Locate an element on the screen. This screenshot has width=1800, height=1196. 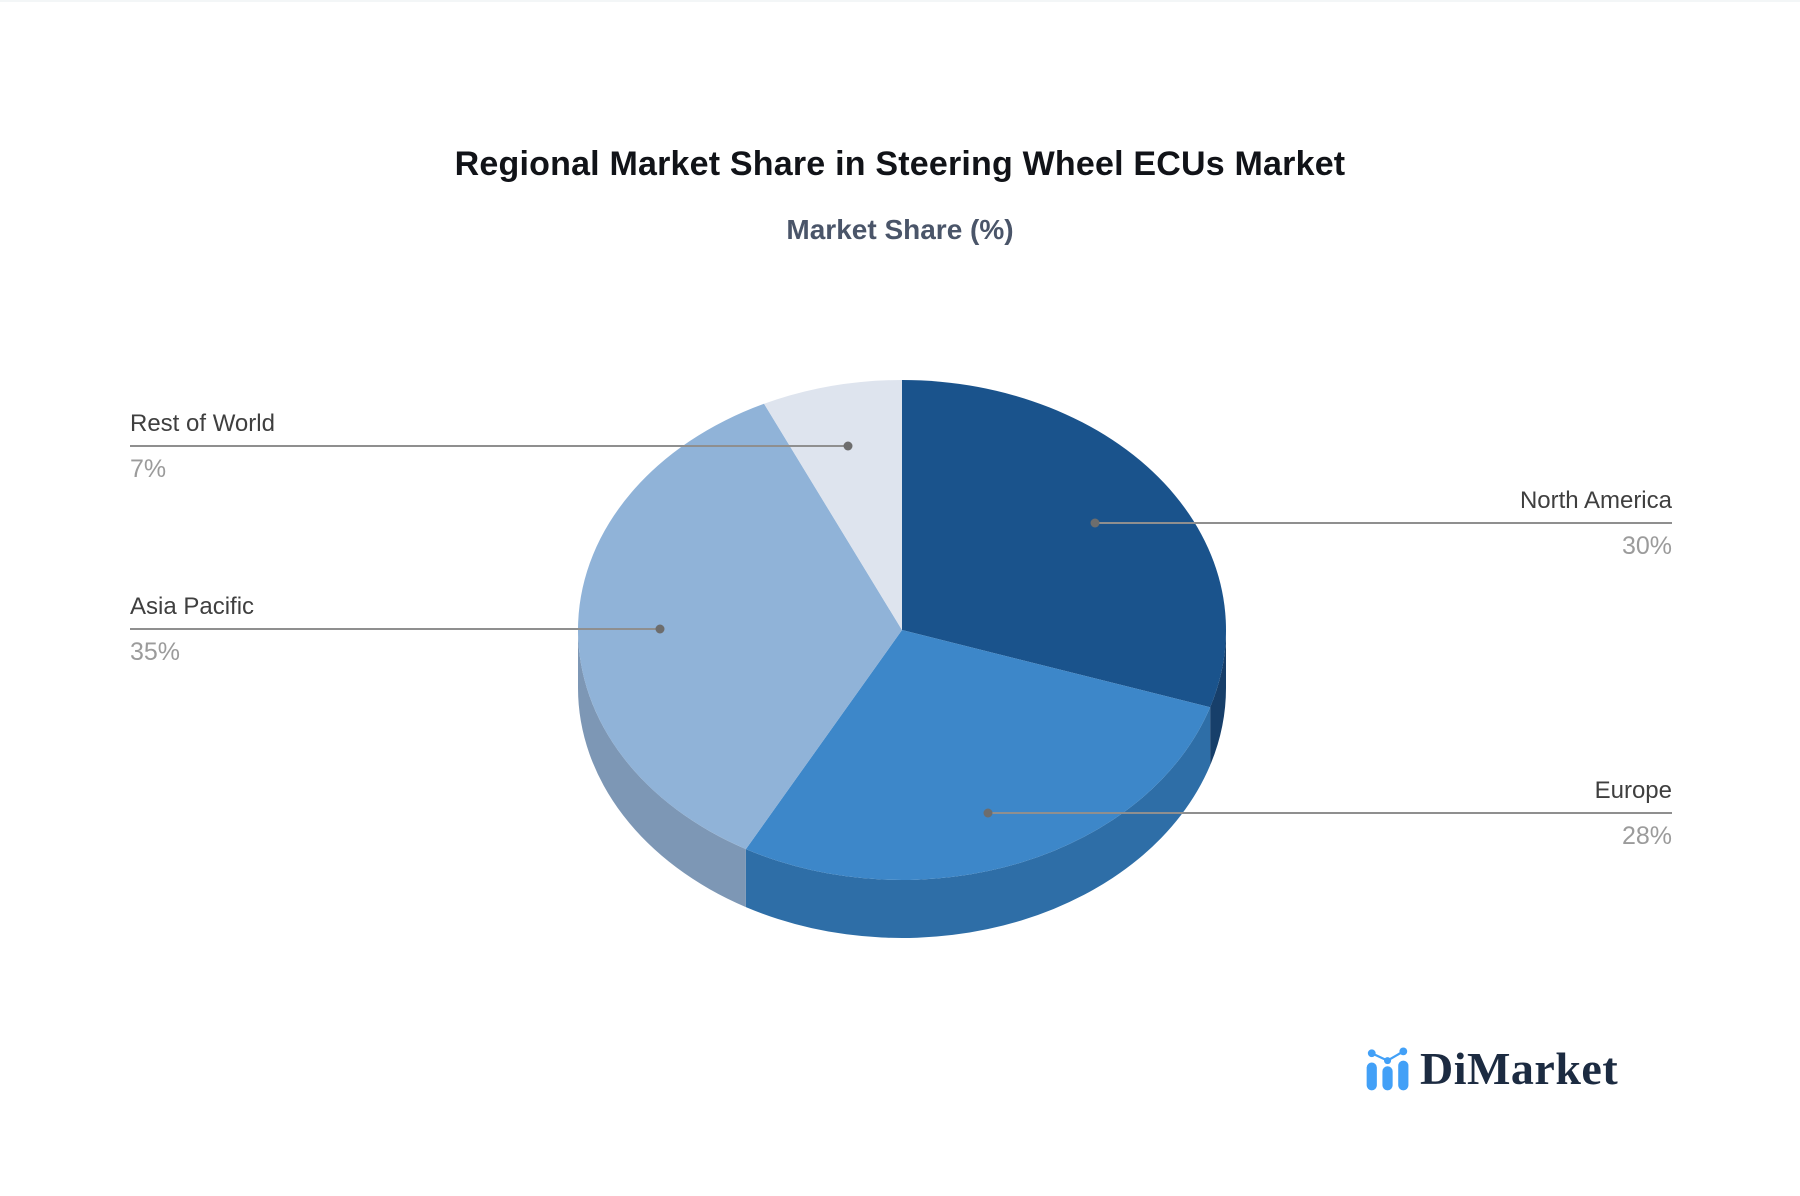
chart-subtitle: Market Share (%) is located at coordinates (900, 230).